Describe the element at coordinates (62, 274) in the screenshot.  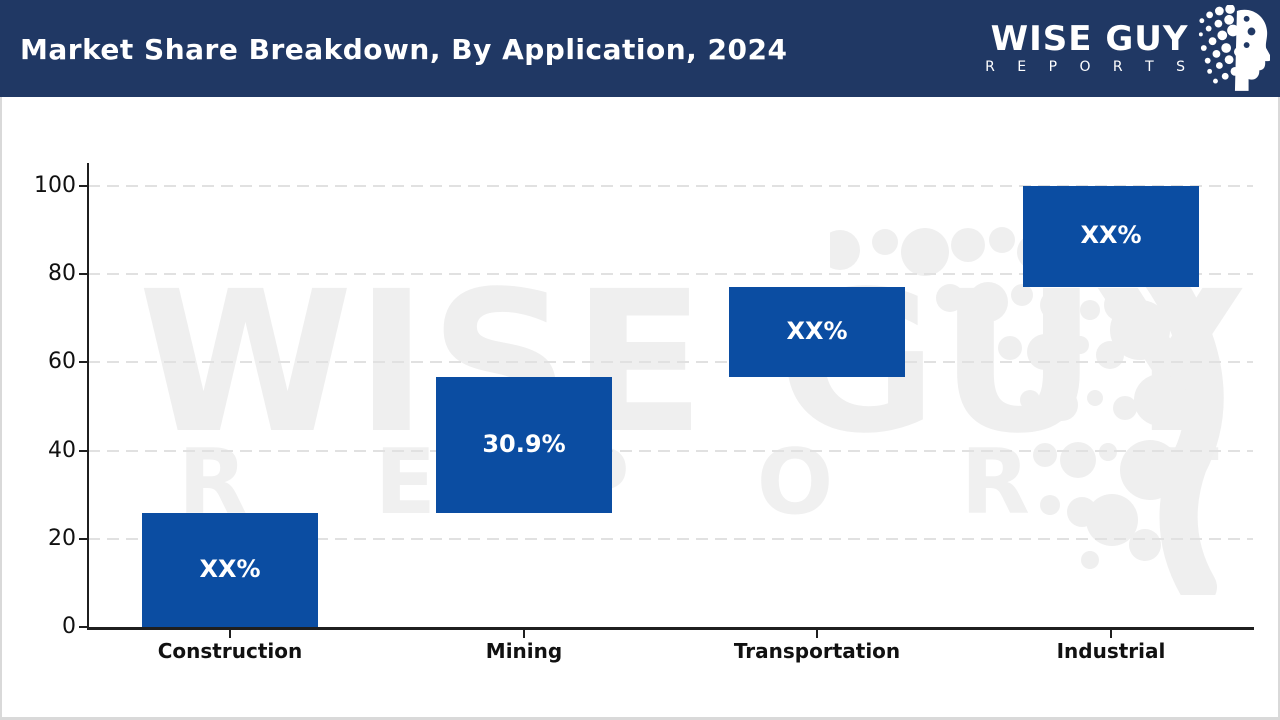
I see `y-tick-label-80: 80` at that location.